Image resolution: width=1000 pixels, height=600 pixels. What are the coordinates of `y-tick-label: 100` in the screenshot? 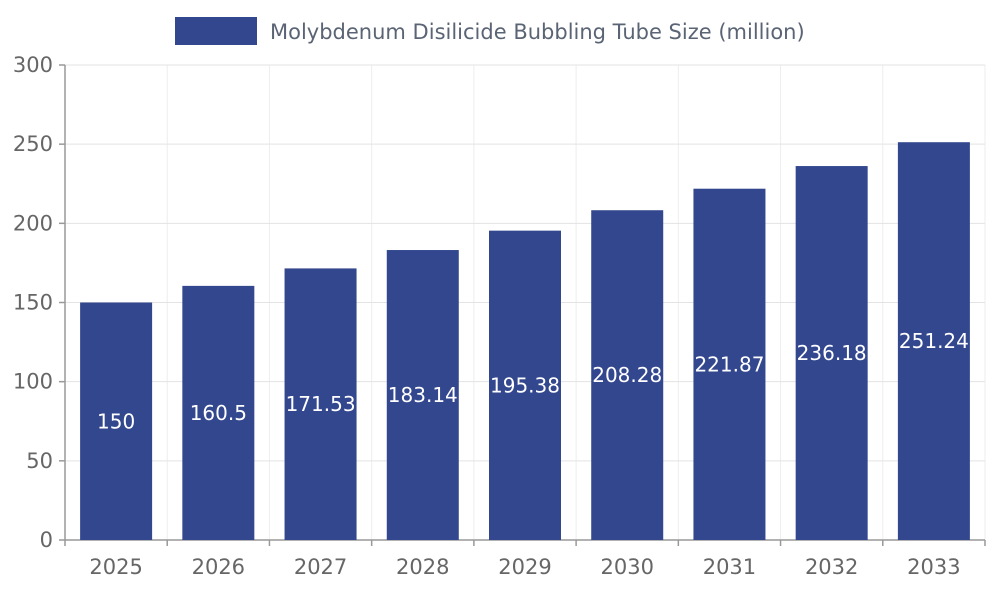 It's located at (33, 382).